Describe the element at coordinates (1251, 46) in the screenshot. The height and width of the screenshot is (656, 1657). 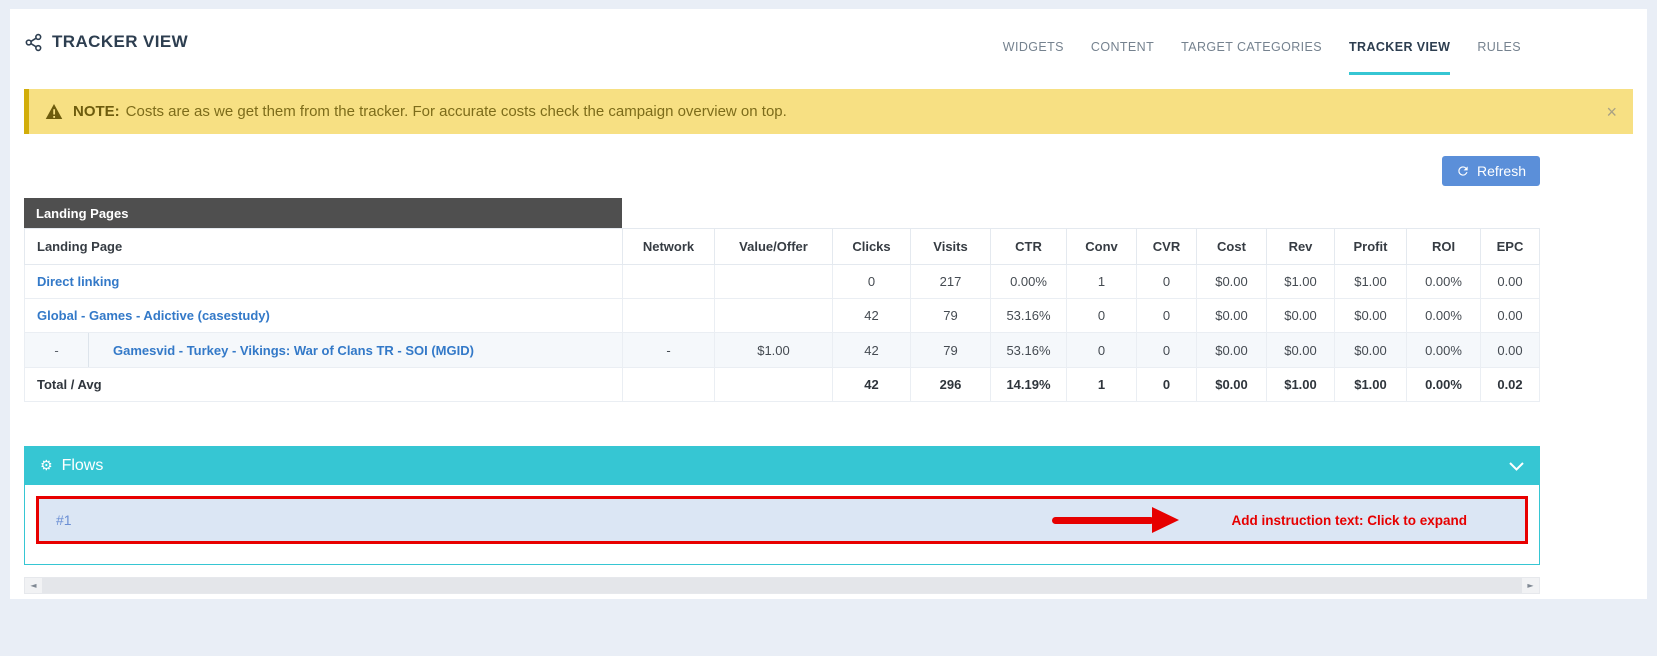
I see `tab-target-categories: TARGET CATEGORIES` at that location.